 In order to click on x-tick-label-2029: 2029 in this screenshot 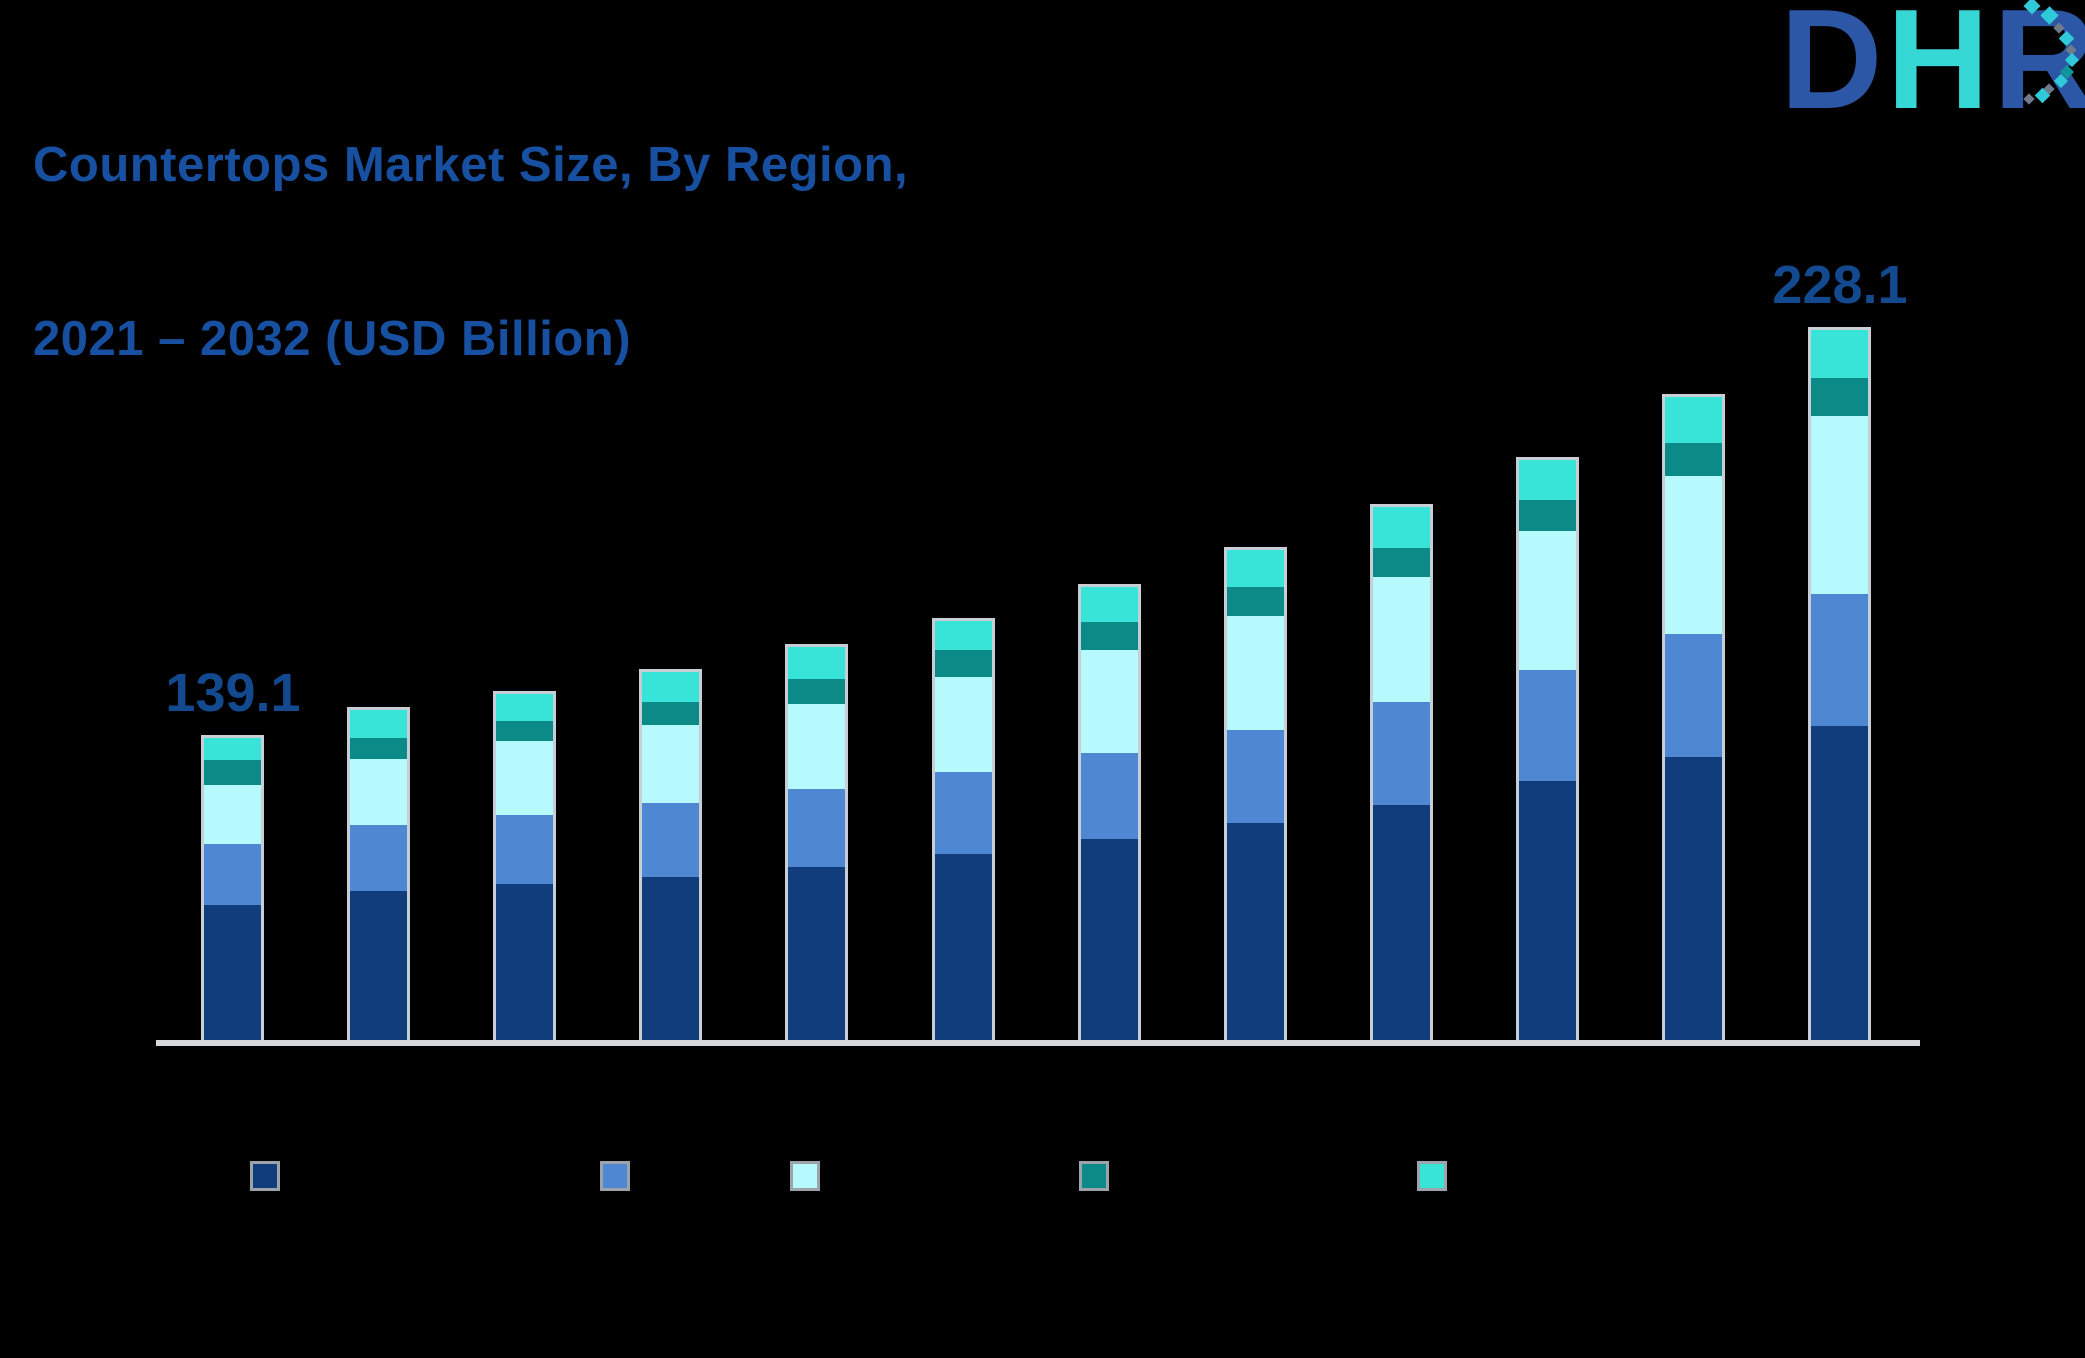, I will do `click(1401, 1074)`.